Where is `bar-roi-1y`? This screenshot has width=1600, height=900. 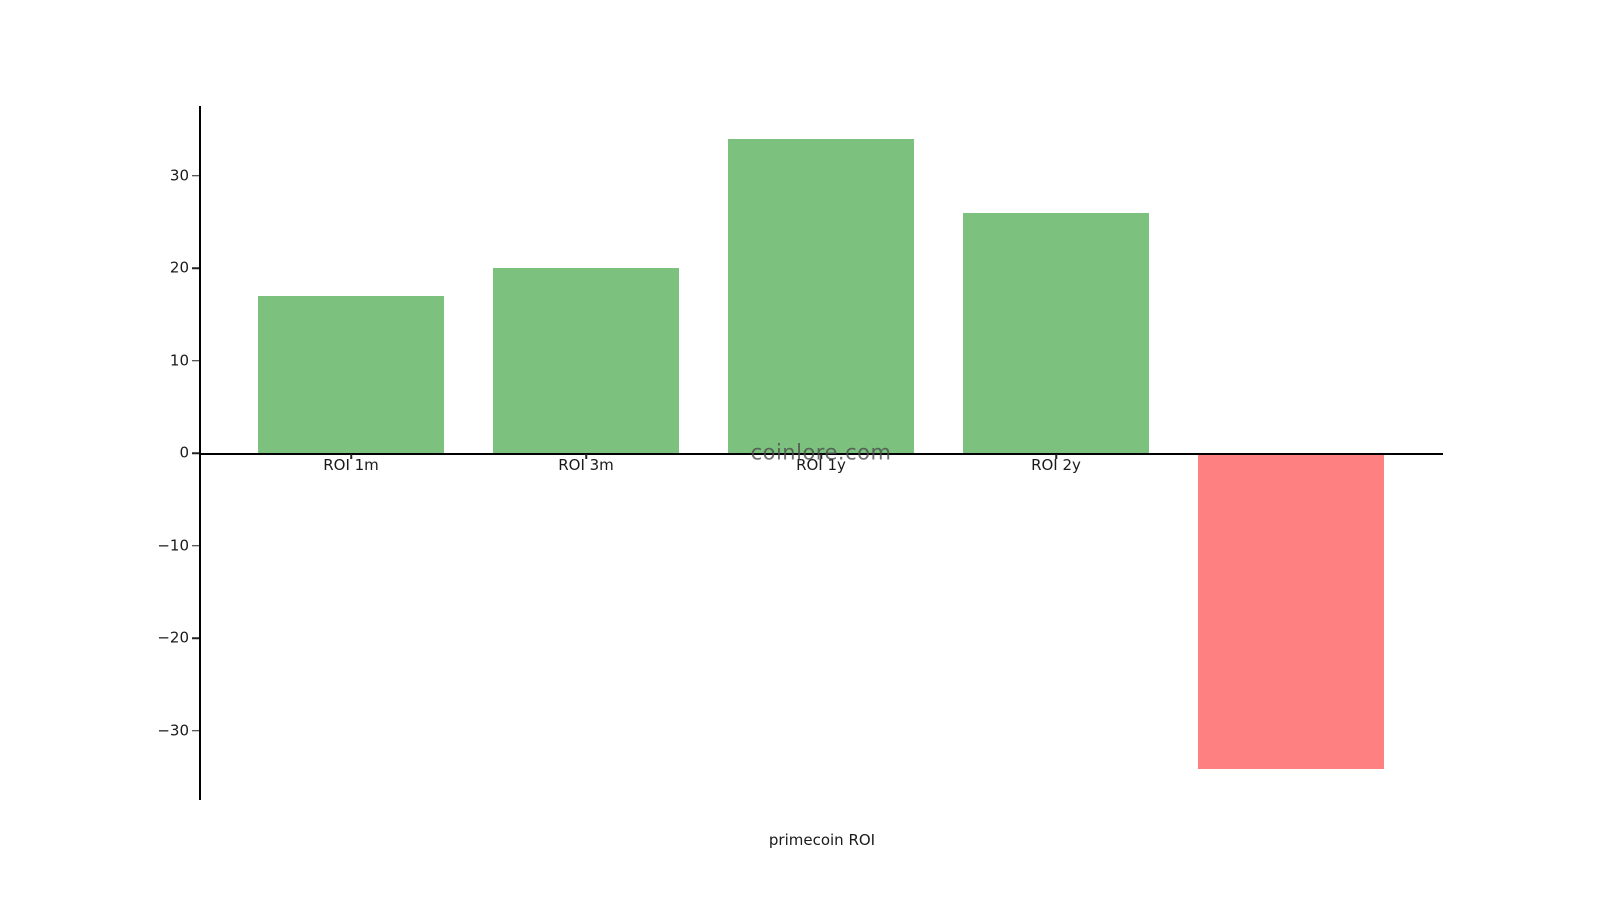 bar-roi-1y is located at coordinates (821, 295).